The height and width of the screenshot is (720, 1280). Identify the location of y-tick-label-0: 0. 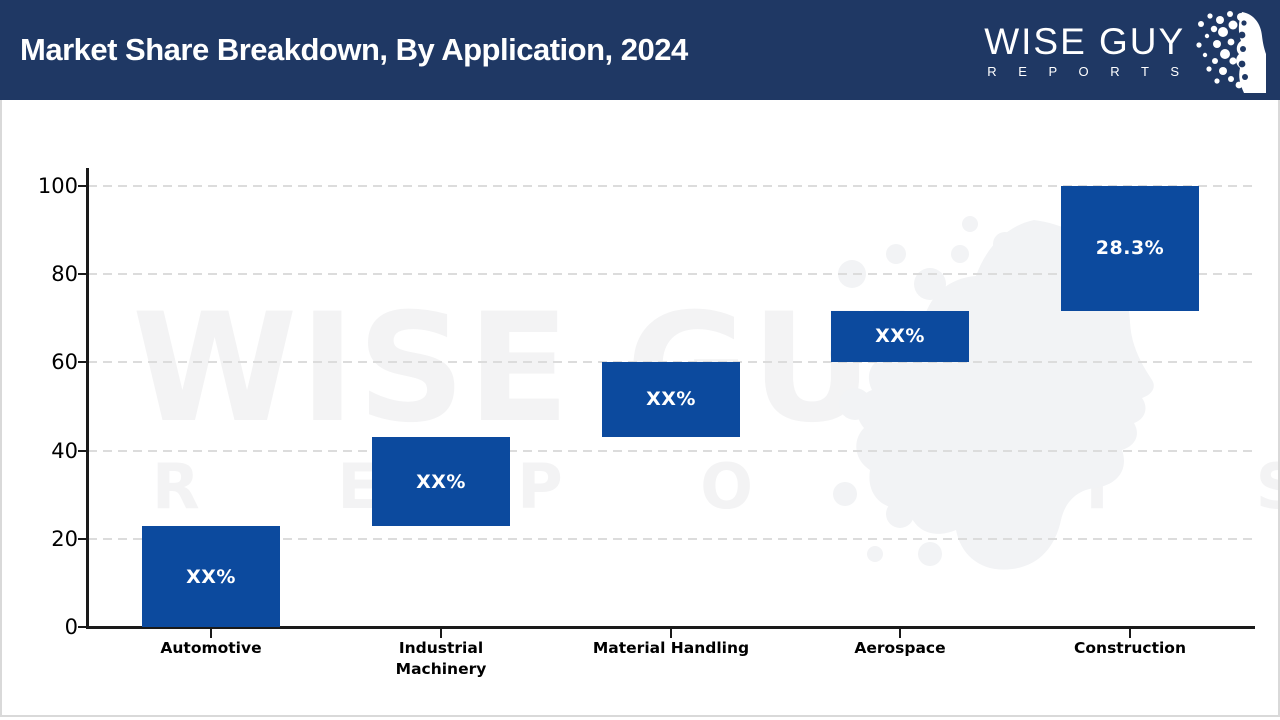
(71, 627).